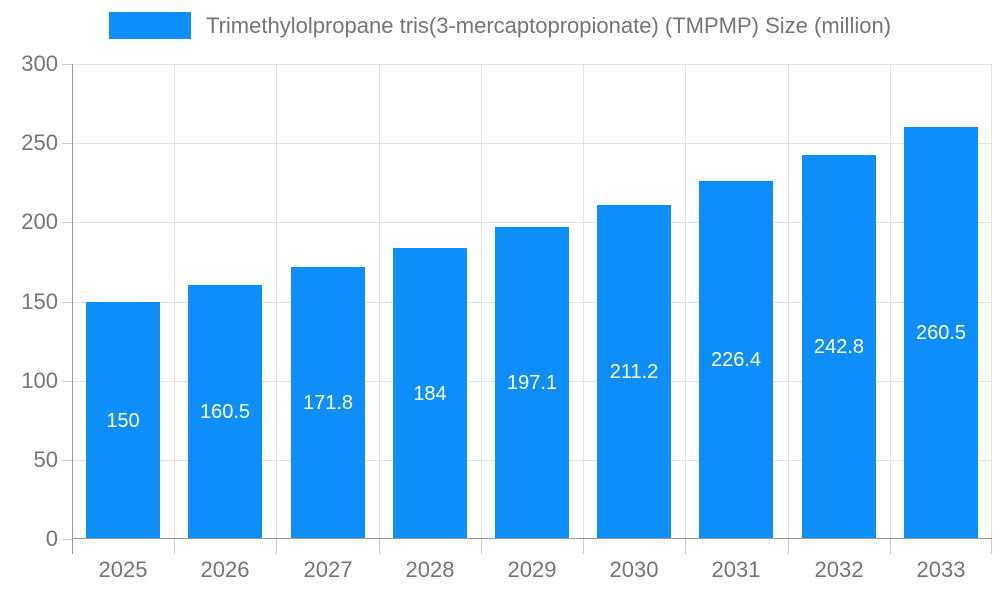 The image size is (1000, 600). I want to click on x-axis-label-2031: 2031, so click(736, 569).